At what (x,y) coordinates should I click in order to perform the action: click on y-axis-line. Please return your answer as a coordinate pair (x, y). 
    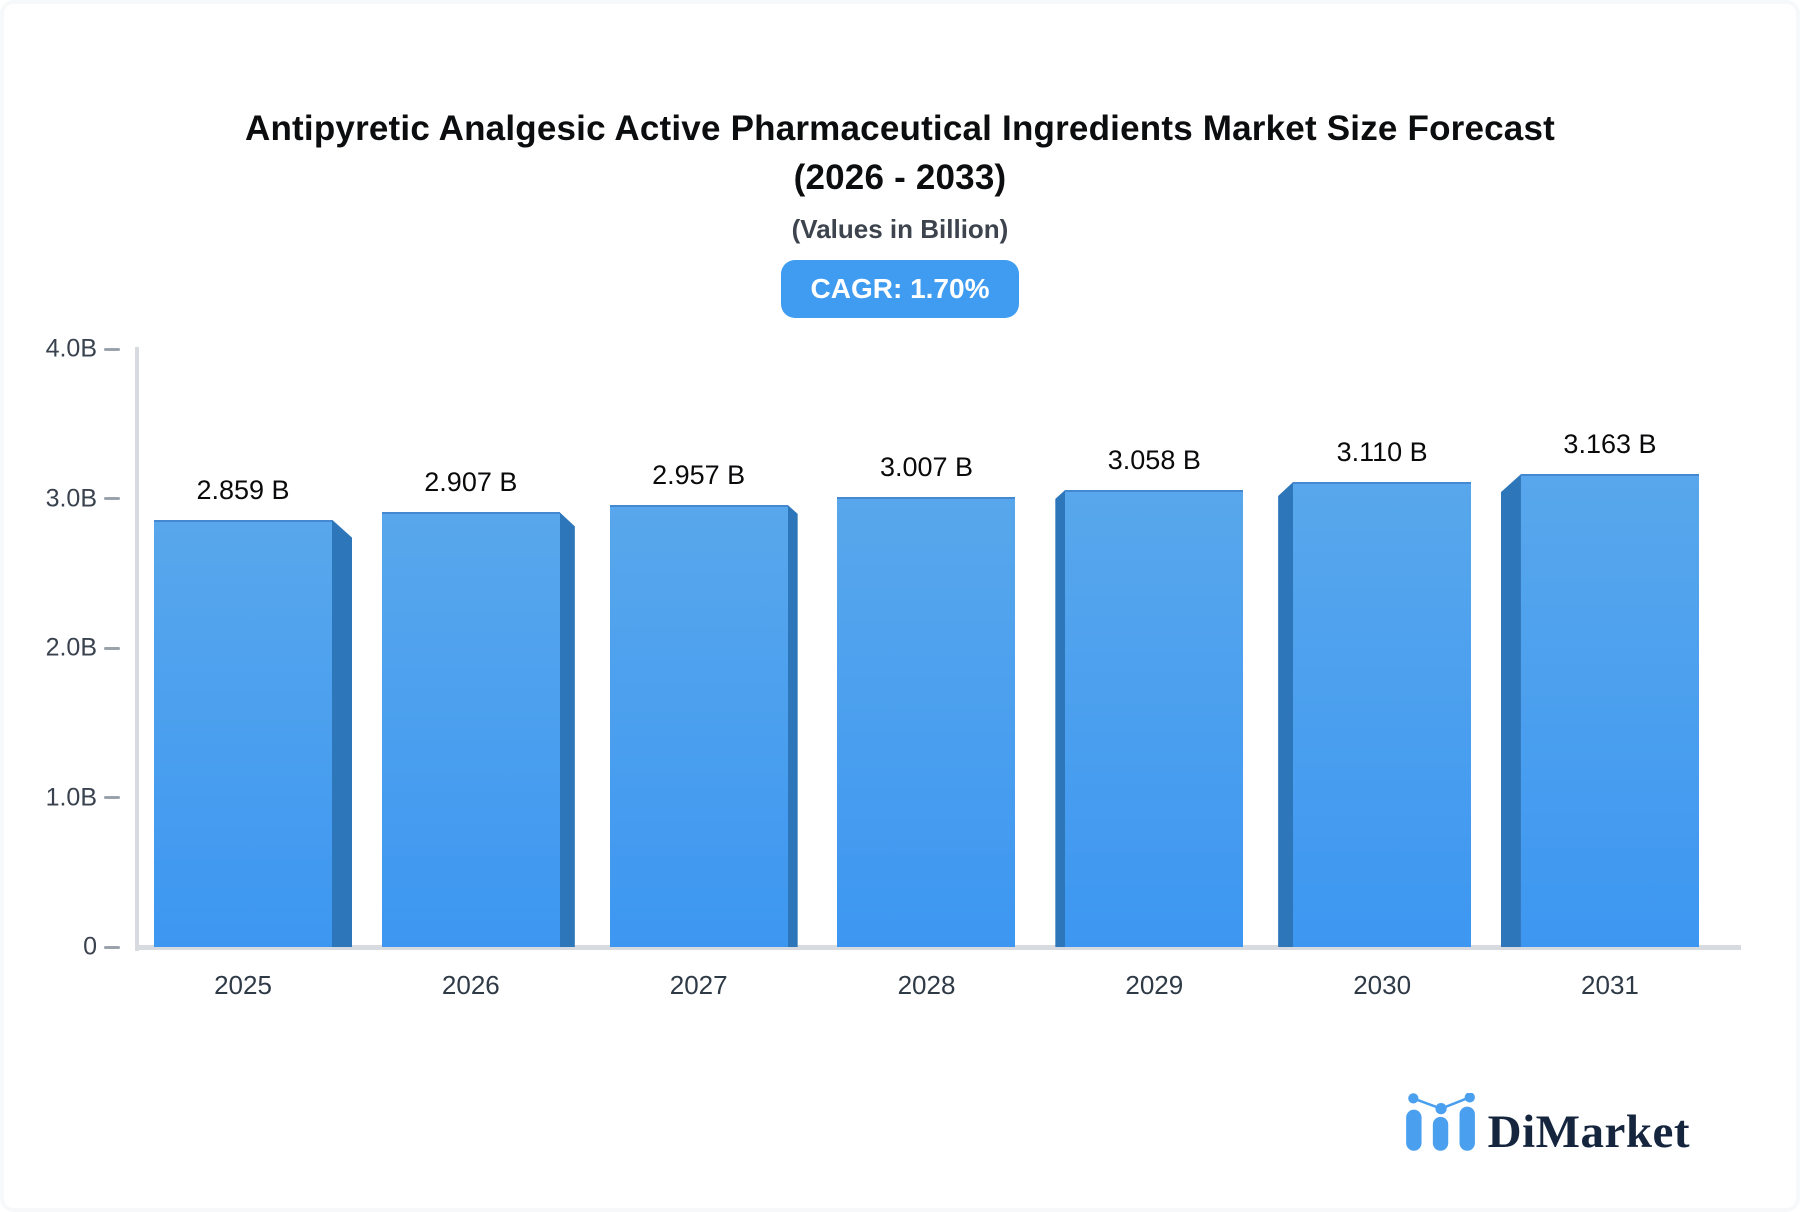
    Looking at the image, I should click on (137, 649).